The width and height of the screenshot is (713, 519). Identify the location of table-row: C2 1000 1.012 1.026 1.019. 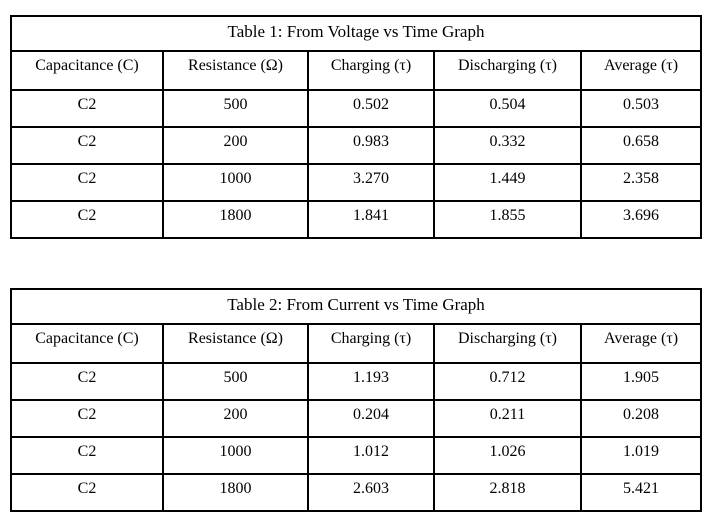
(356, 455).